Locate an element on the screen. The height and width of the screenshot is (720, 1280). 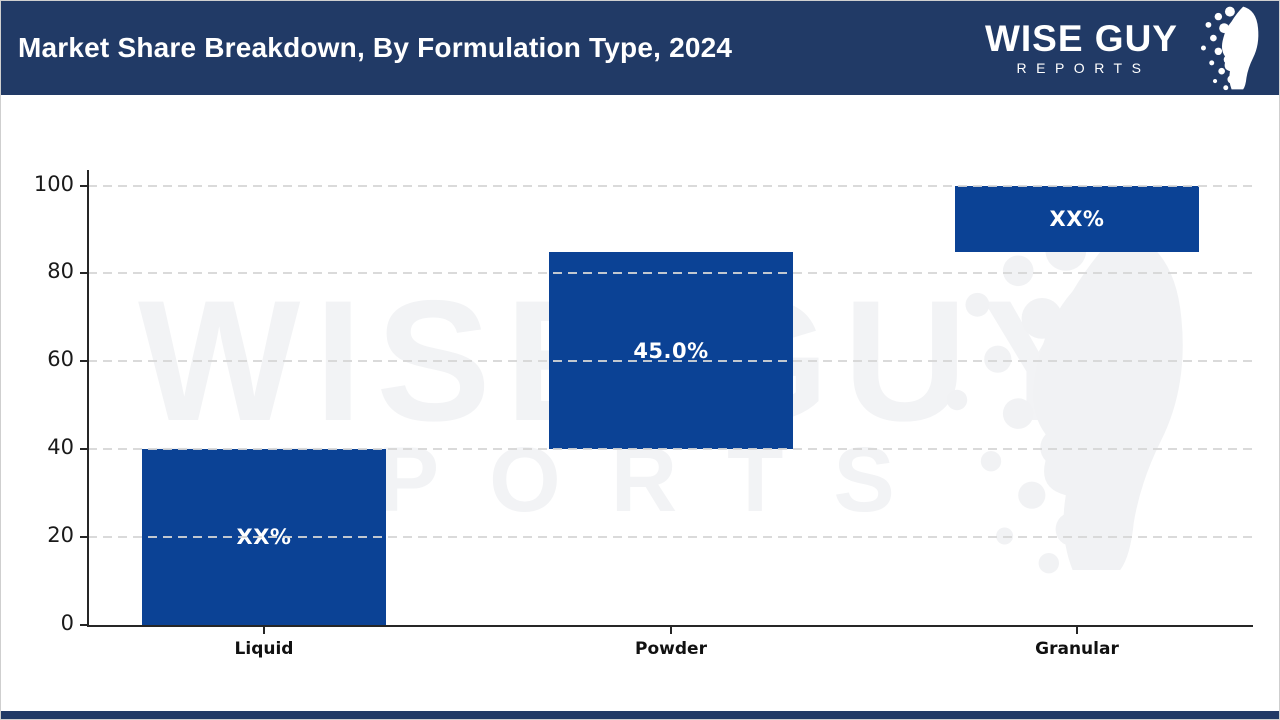
bar-granular: XX% is located at coordinates (1077, 219).